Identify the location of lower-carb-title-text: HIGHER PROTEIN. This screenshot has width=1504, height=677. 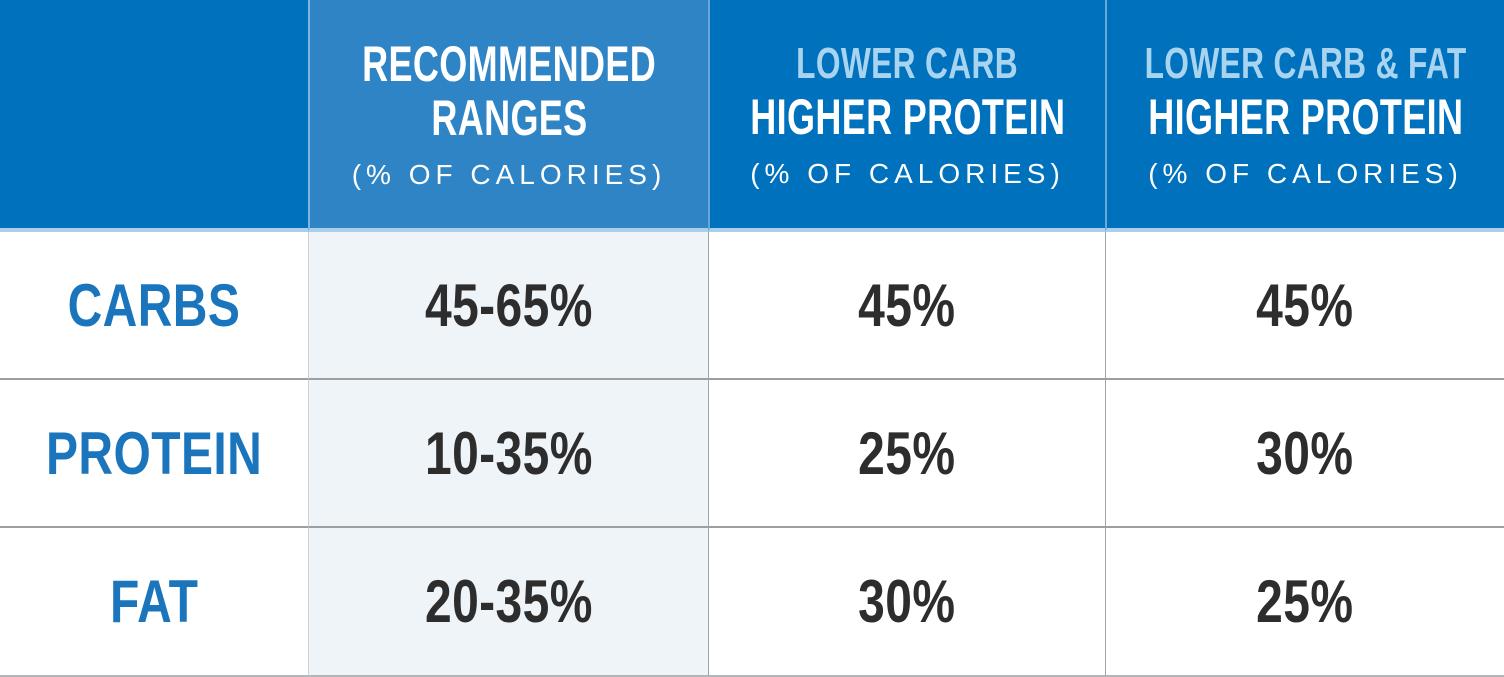
(907, 117).